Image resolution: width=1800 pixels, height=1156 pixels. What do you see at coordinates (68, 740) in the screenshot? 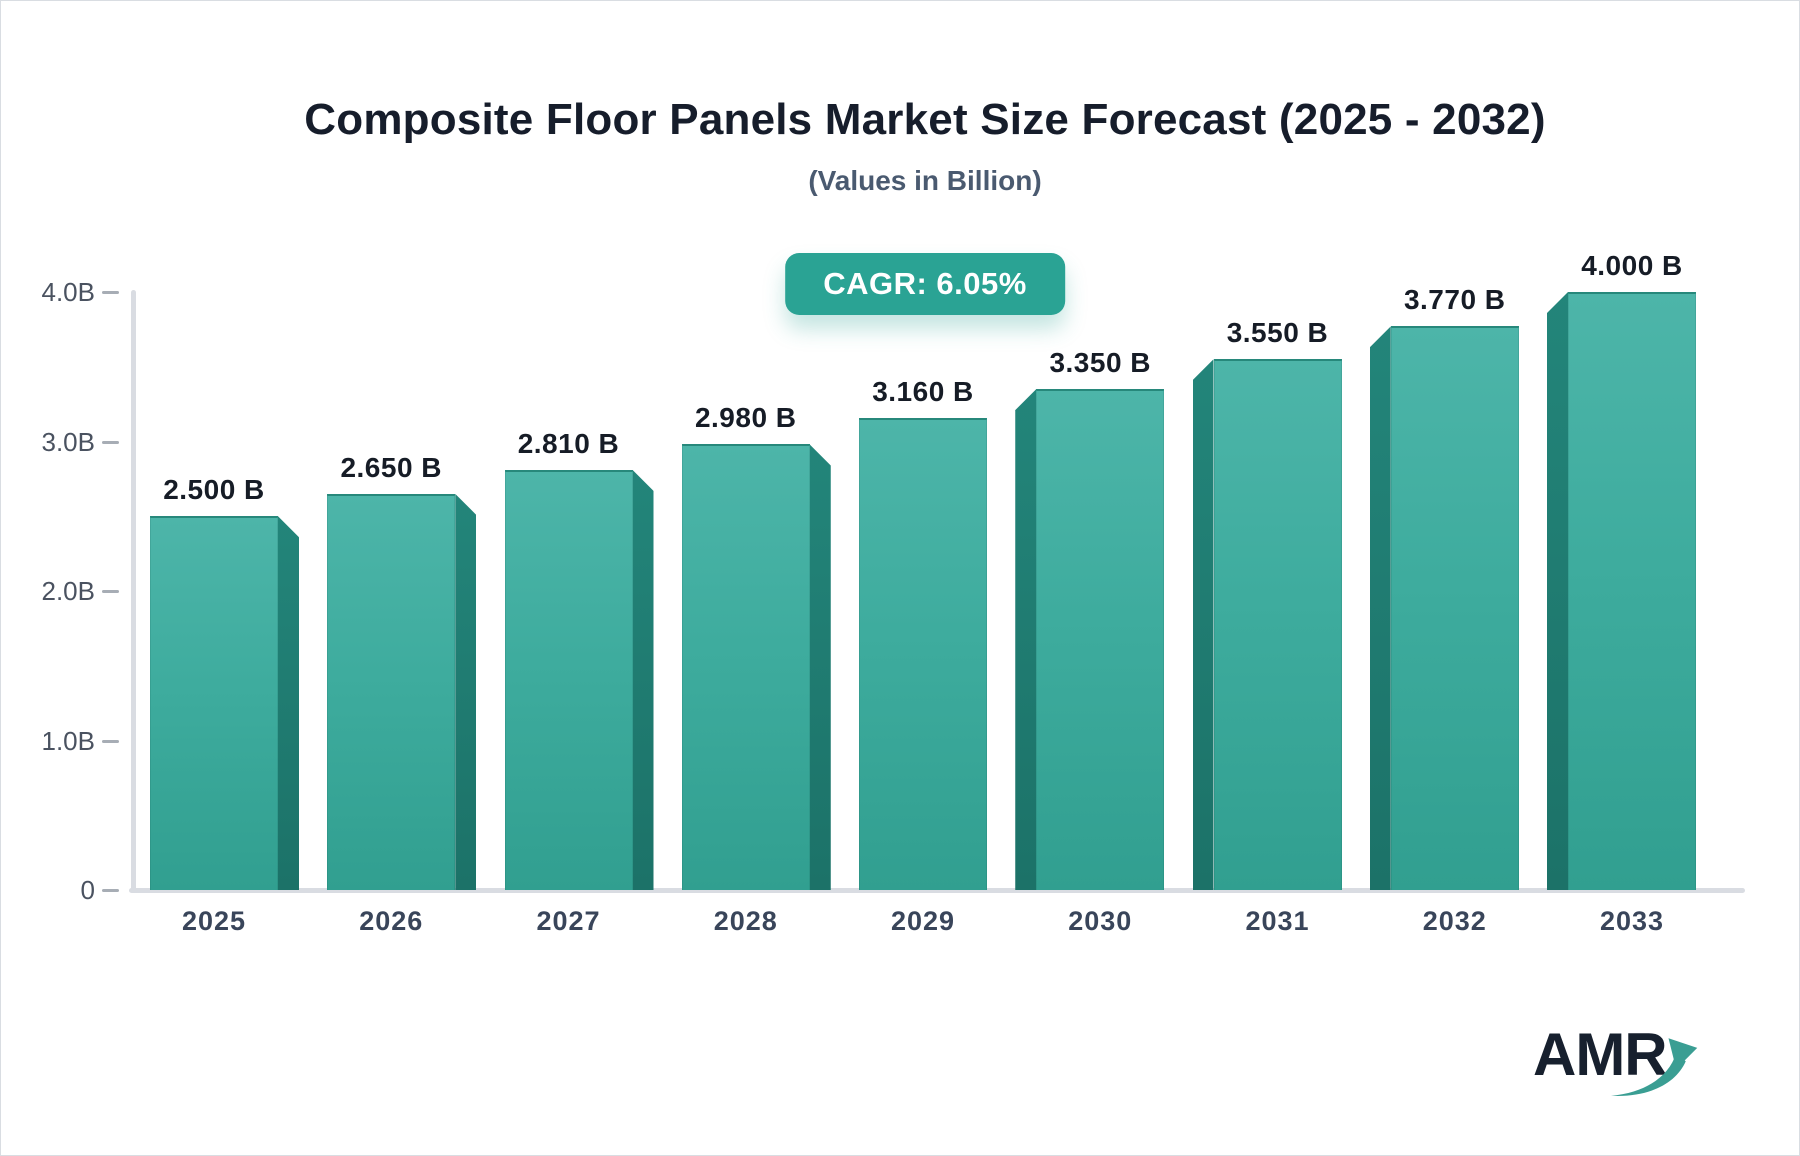
I see `y-tick-label: 1.0B` at bounding box center [68, 740].